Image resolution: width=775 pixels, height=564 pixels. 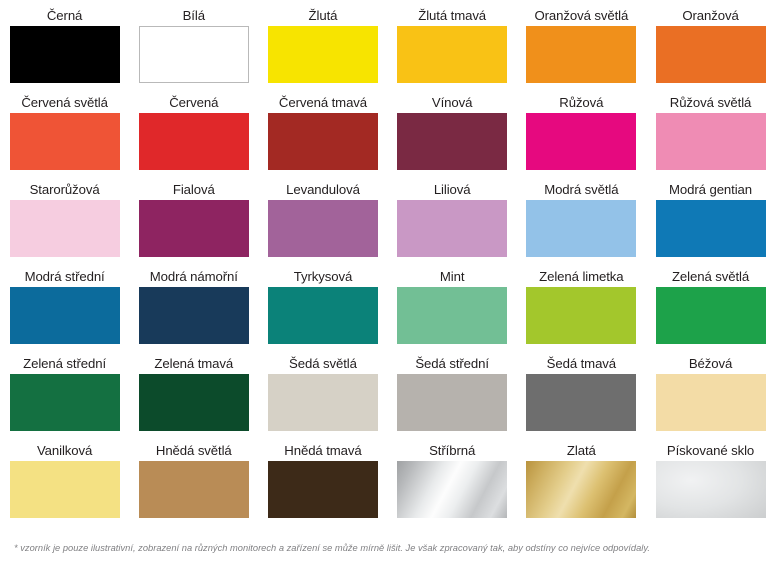 I want to click on swatch-label: Hnědá světlá, so click(x=193, y=450).